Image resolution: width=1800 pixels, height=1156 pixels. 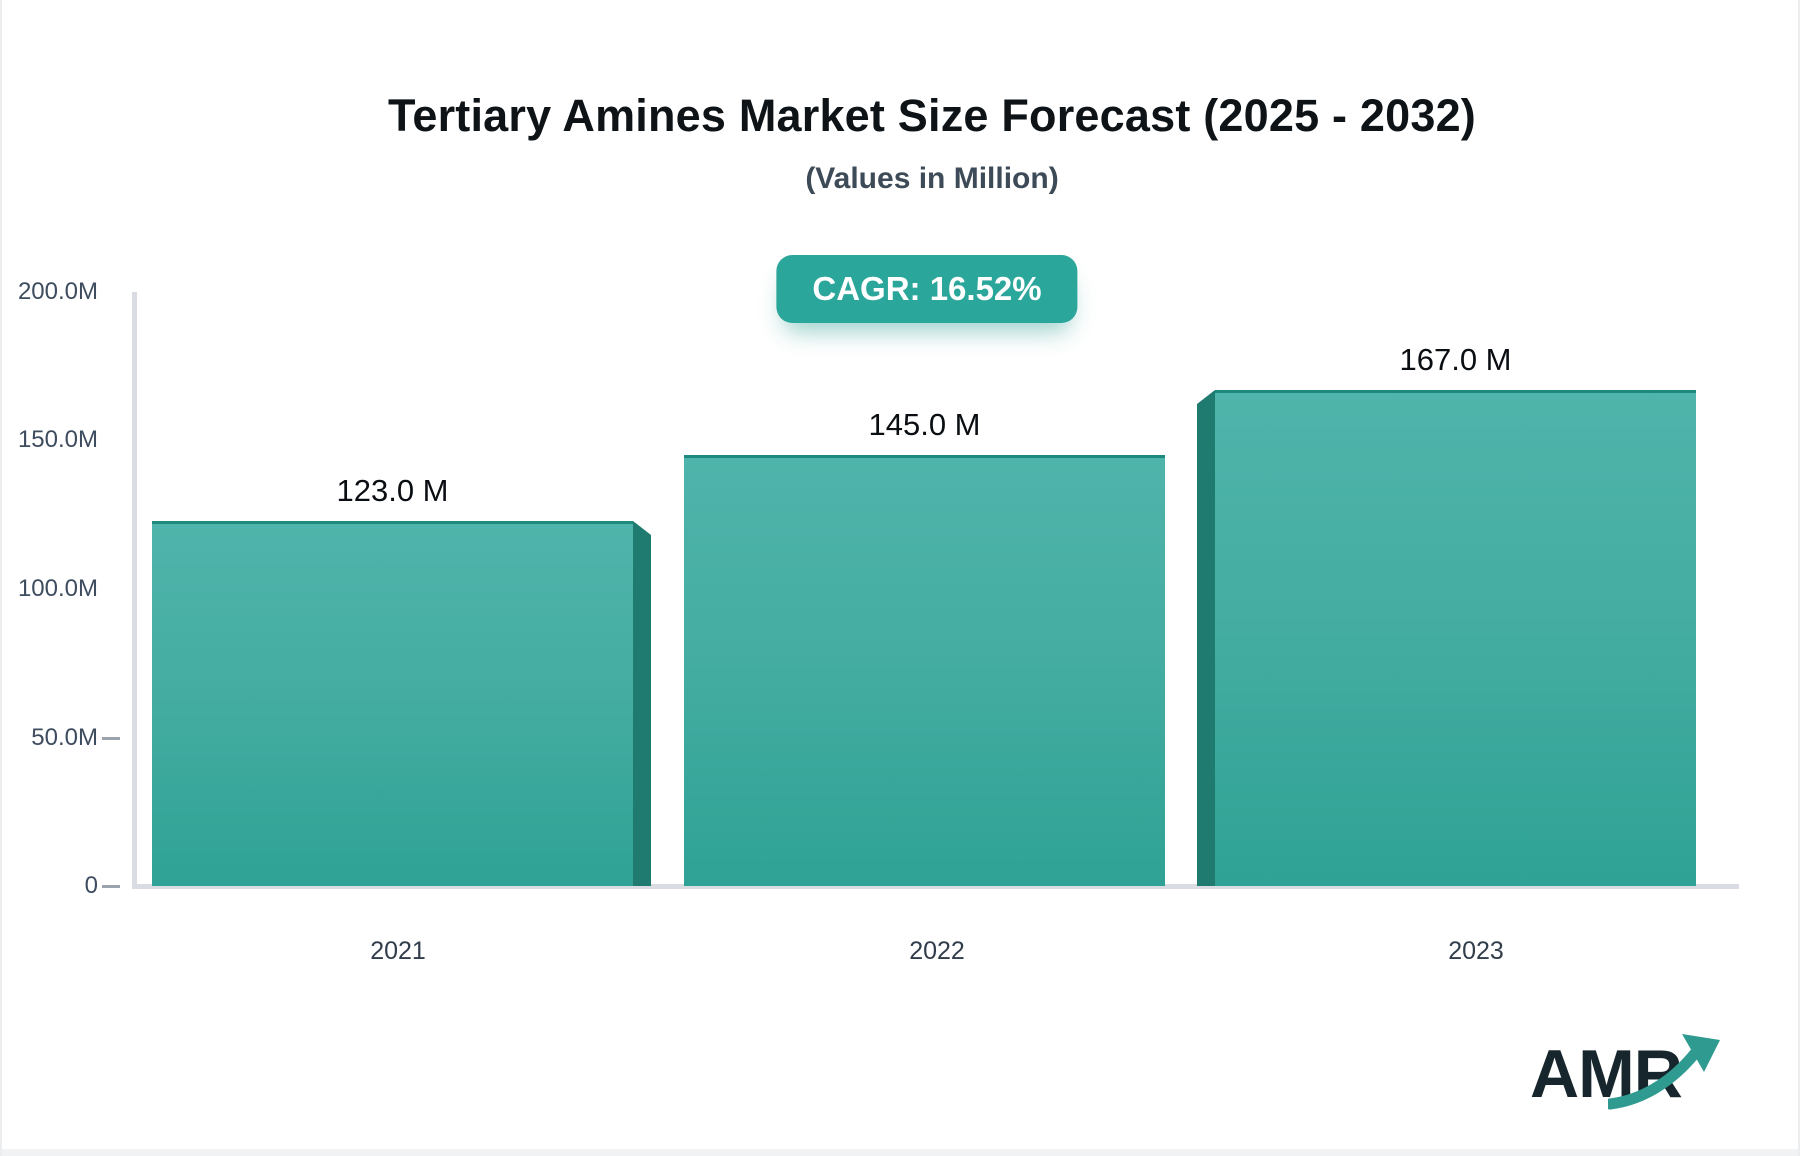 What do you see at coordinates (1606, 1074) in the screenshot?
I see `amr-logo-text: AMR` at bounding box center [1606, 1074].